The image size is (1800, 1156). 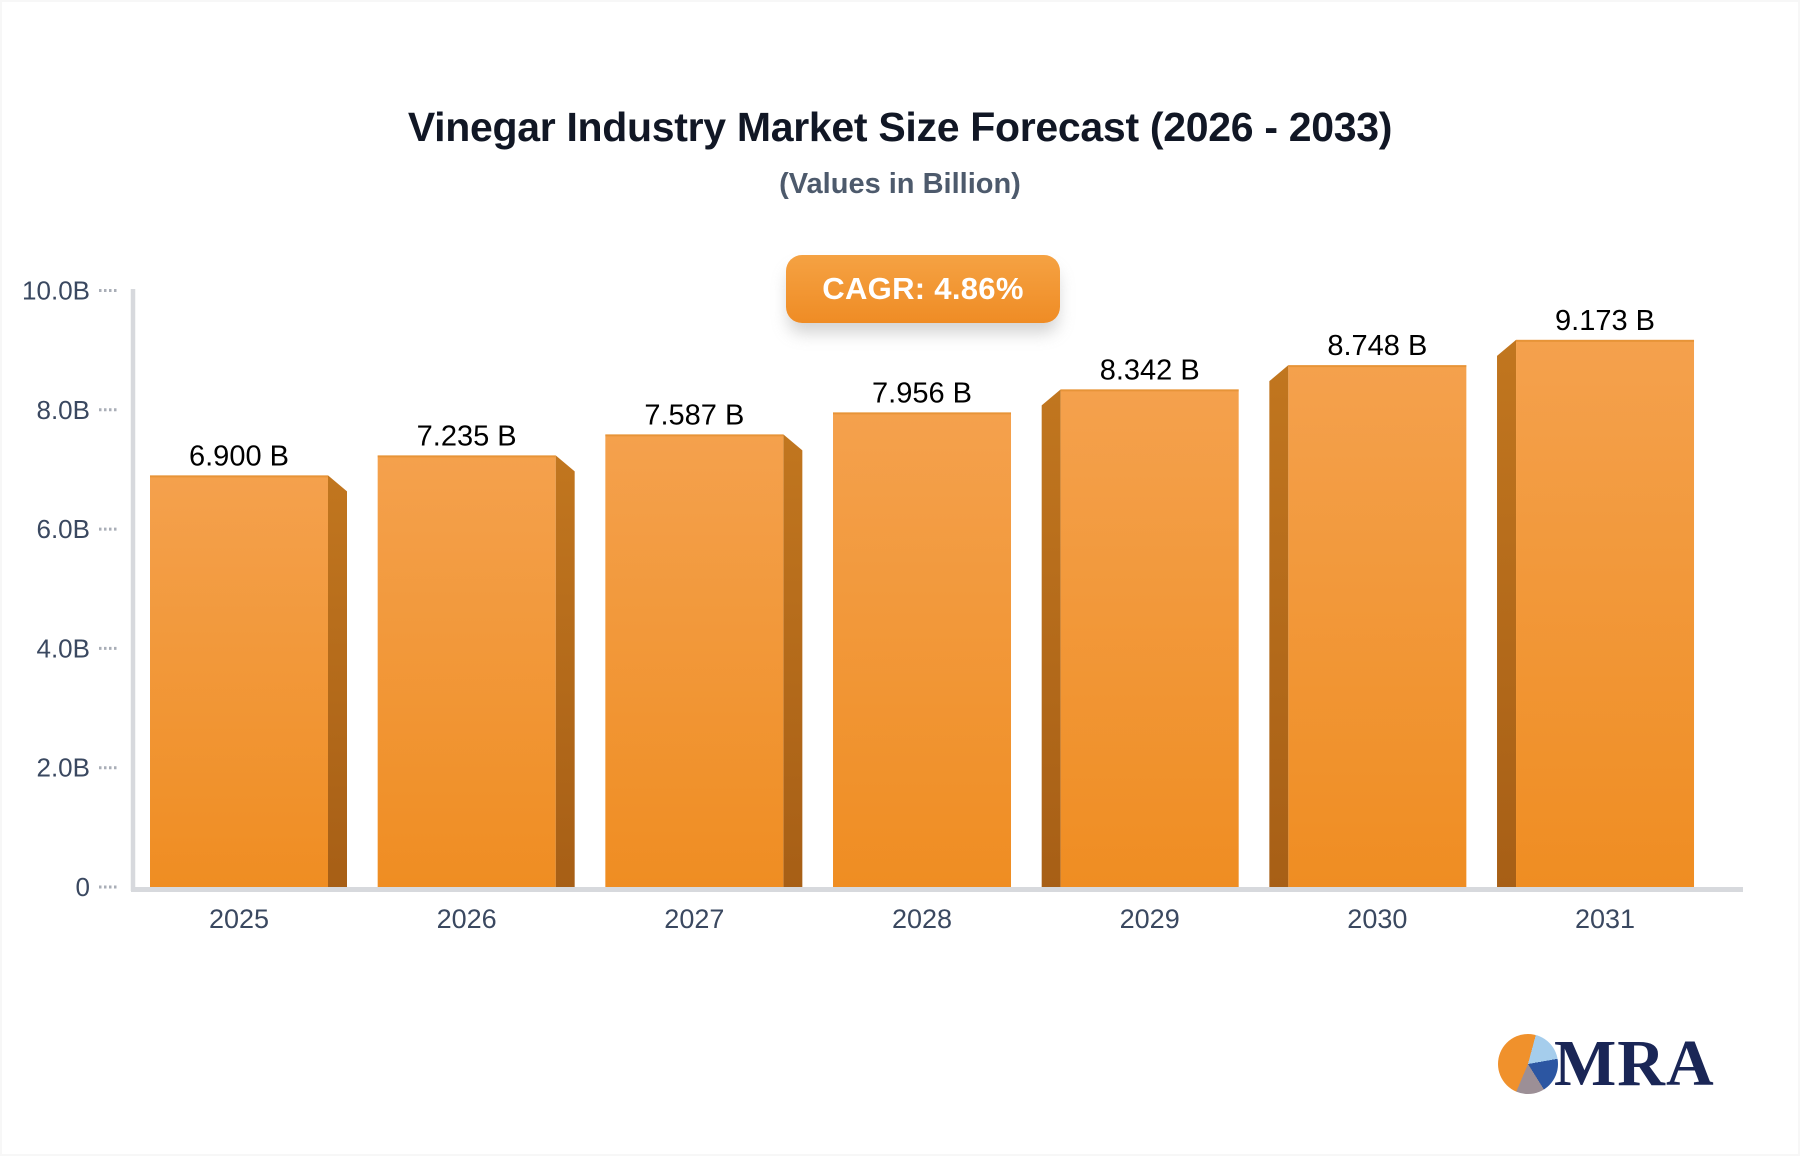 What do you see at coordinates (1150, 919) in the screenshot?
I see `x-tick-label-2029: 2029` at bounding box center [1150, 919].